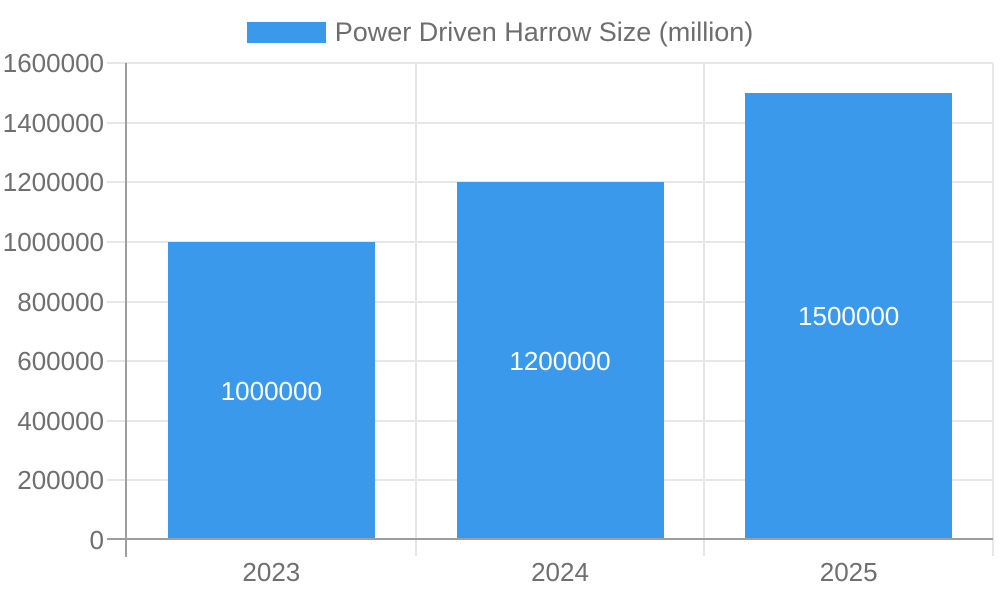  I want to click on x-axis-category-label: 2024, so click(560, 572).